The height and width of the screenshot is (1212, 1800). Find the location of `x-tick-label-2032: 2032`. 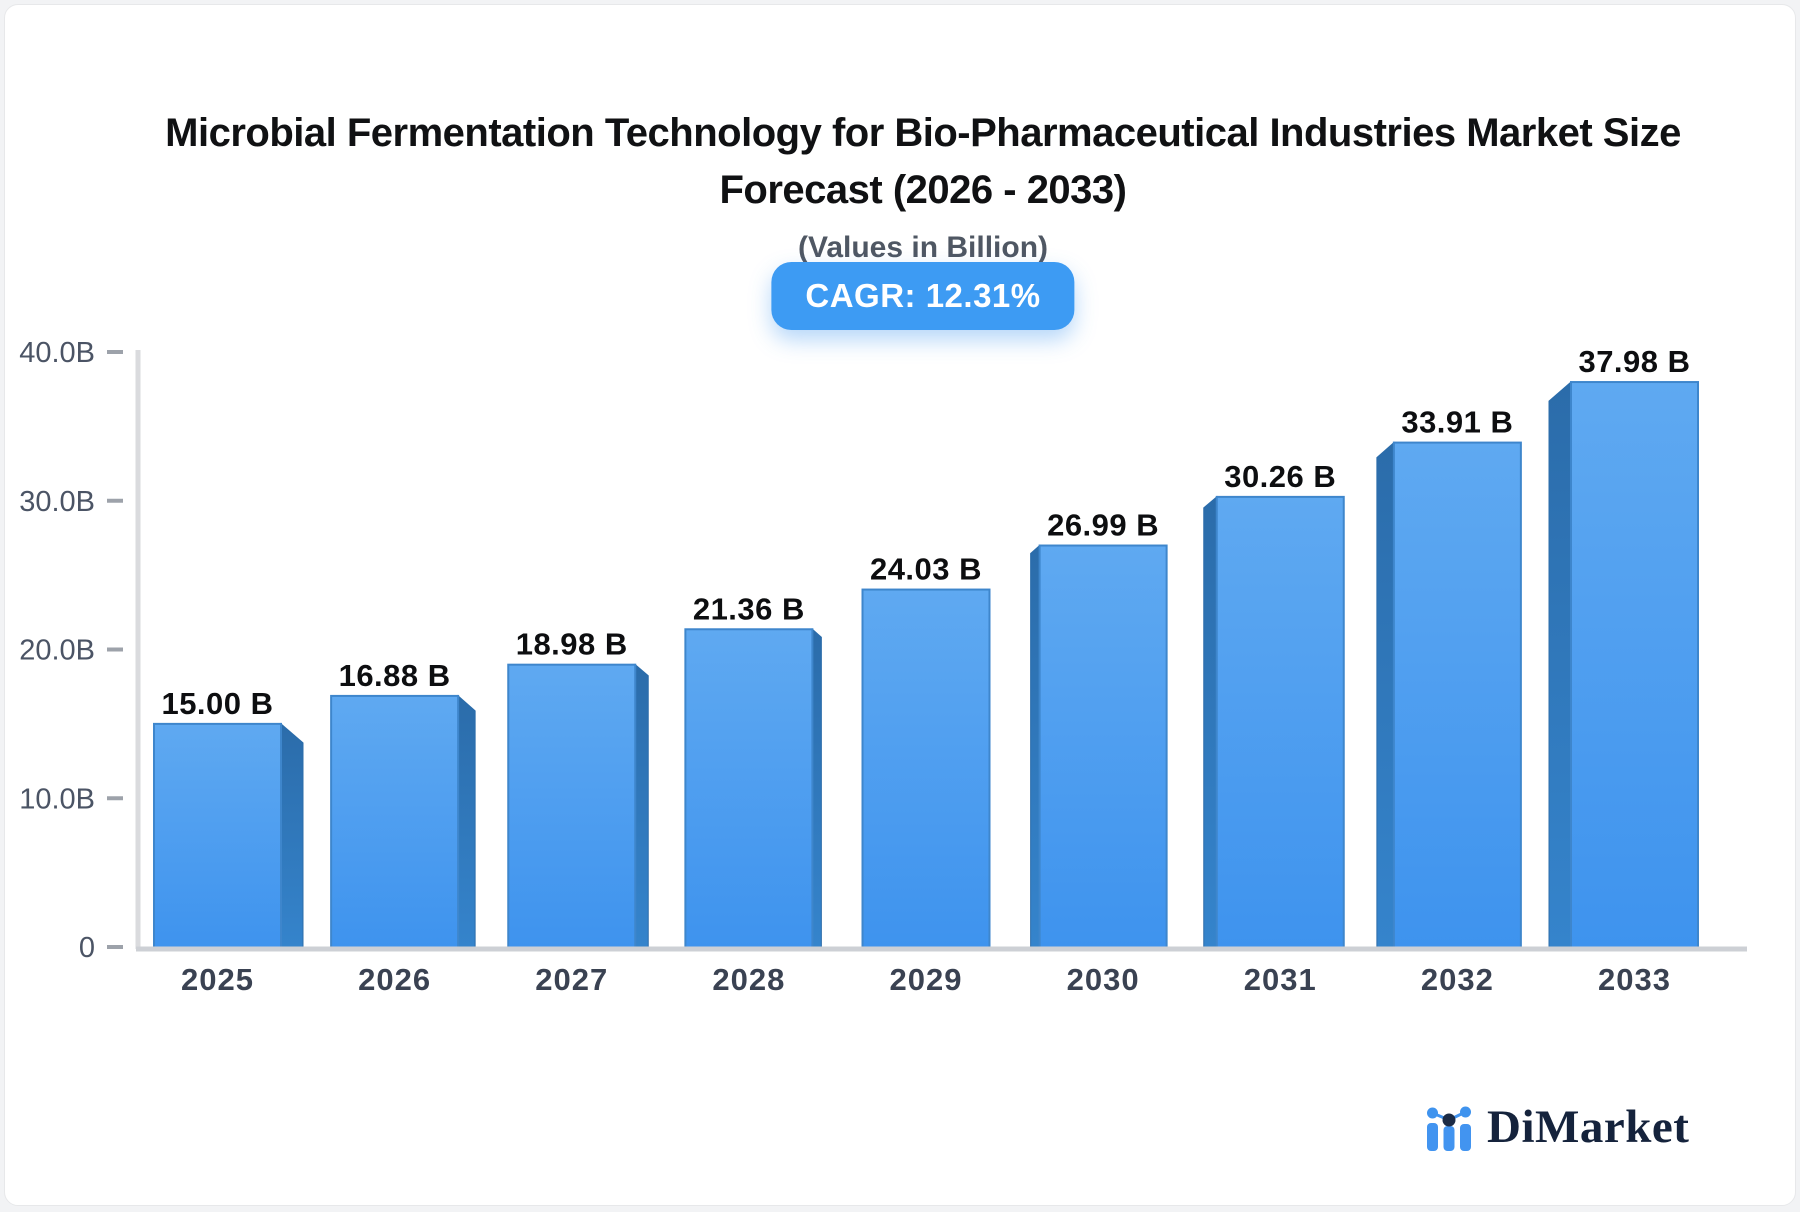

x-tick-label-2032: 2032 is located at coordinates (1457, 979).